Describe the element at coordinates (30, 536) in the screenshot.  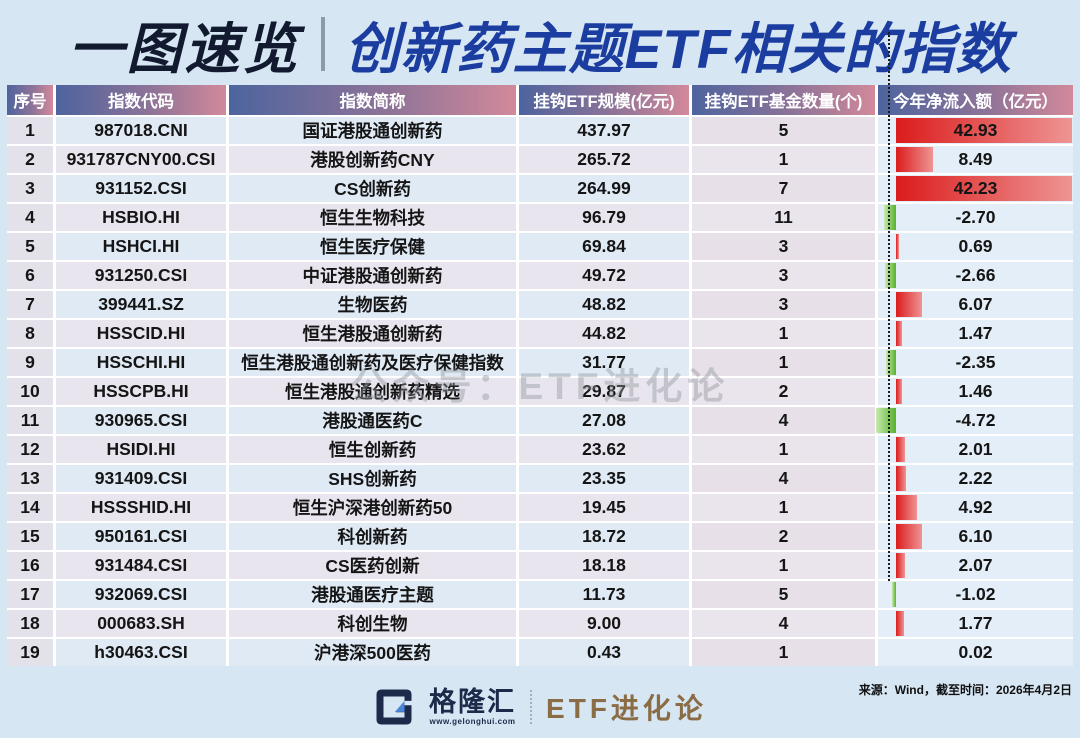
I see `cell-no: 15` at that location.